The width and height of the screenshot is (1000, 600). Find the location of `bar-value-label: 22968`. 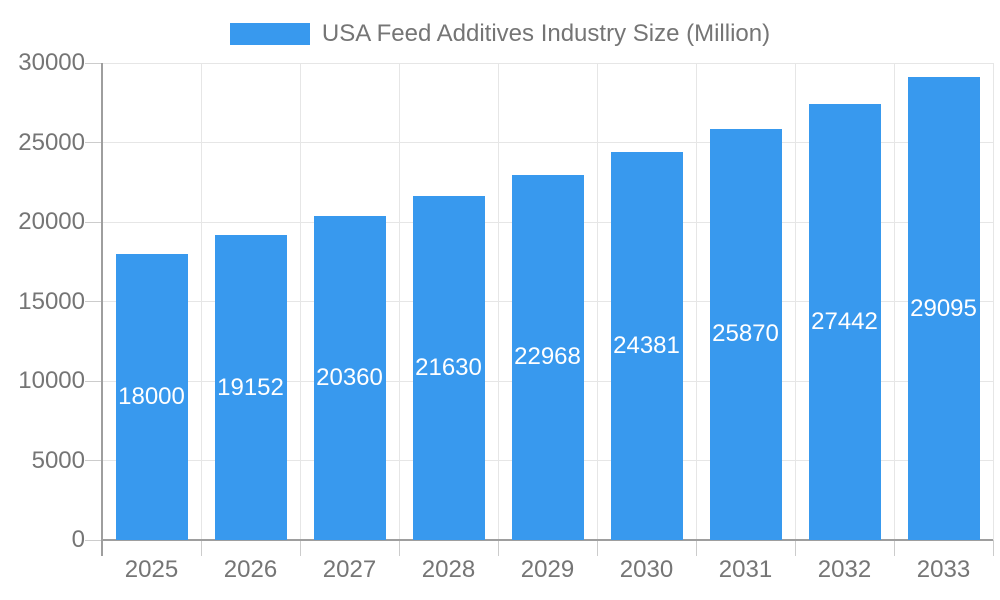

bar-value-label: 22968 is located at coordinates (547, 357).